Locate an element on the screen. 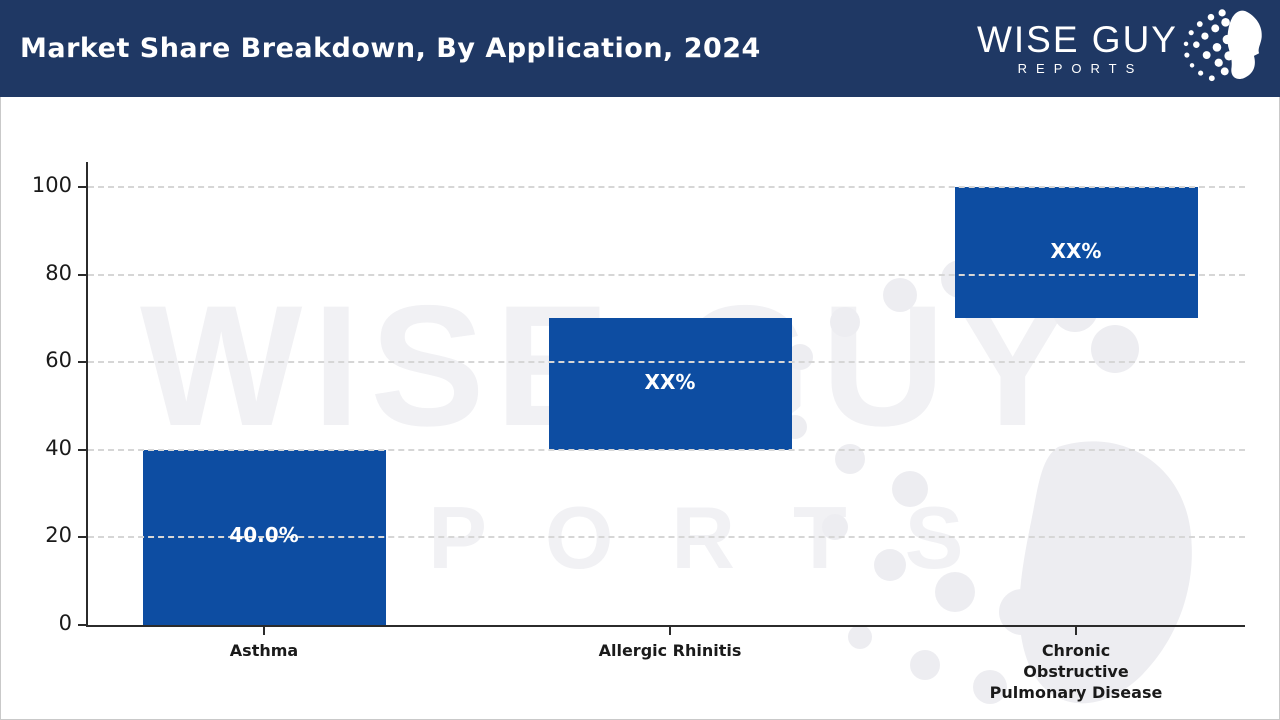 This screenshot has width=1280, height=720. x-tick-mark-chronic-obstructive-pulmonary-disease is located at coordinates (1076, 631).